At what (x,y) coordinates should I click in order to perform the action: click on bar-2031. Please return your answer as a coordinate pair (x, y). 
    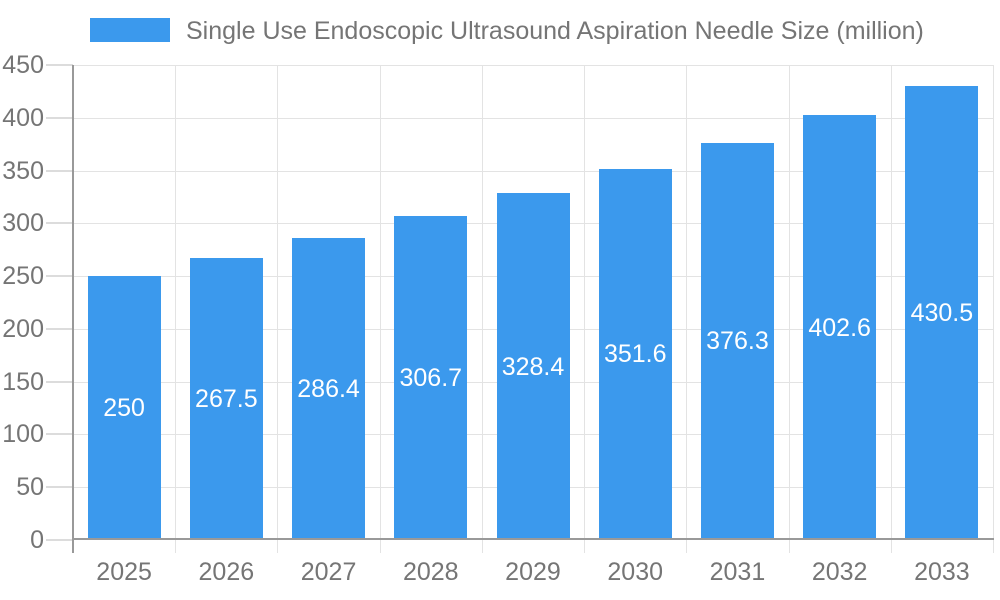
    Looking at the image, I should click on (737, 340).